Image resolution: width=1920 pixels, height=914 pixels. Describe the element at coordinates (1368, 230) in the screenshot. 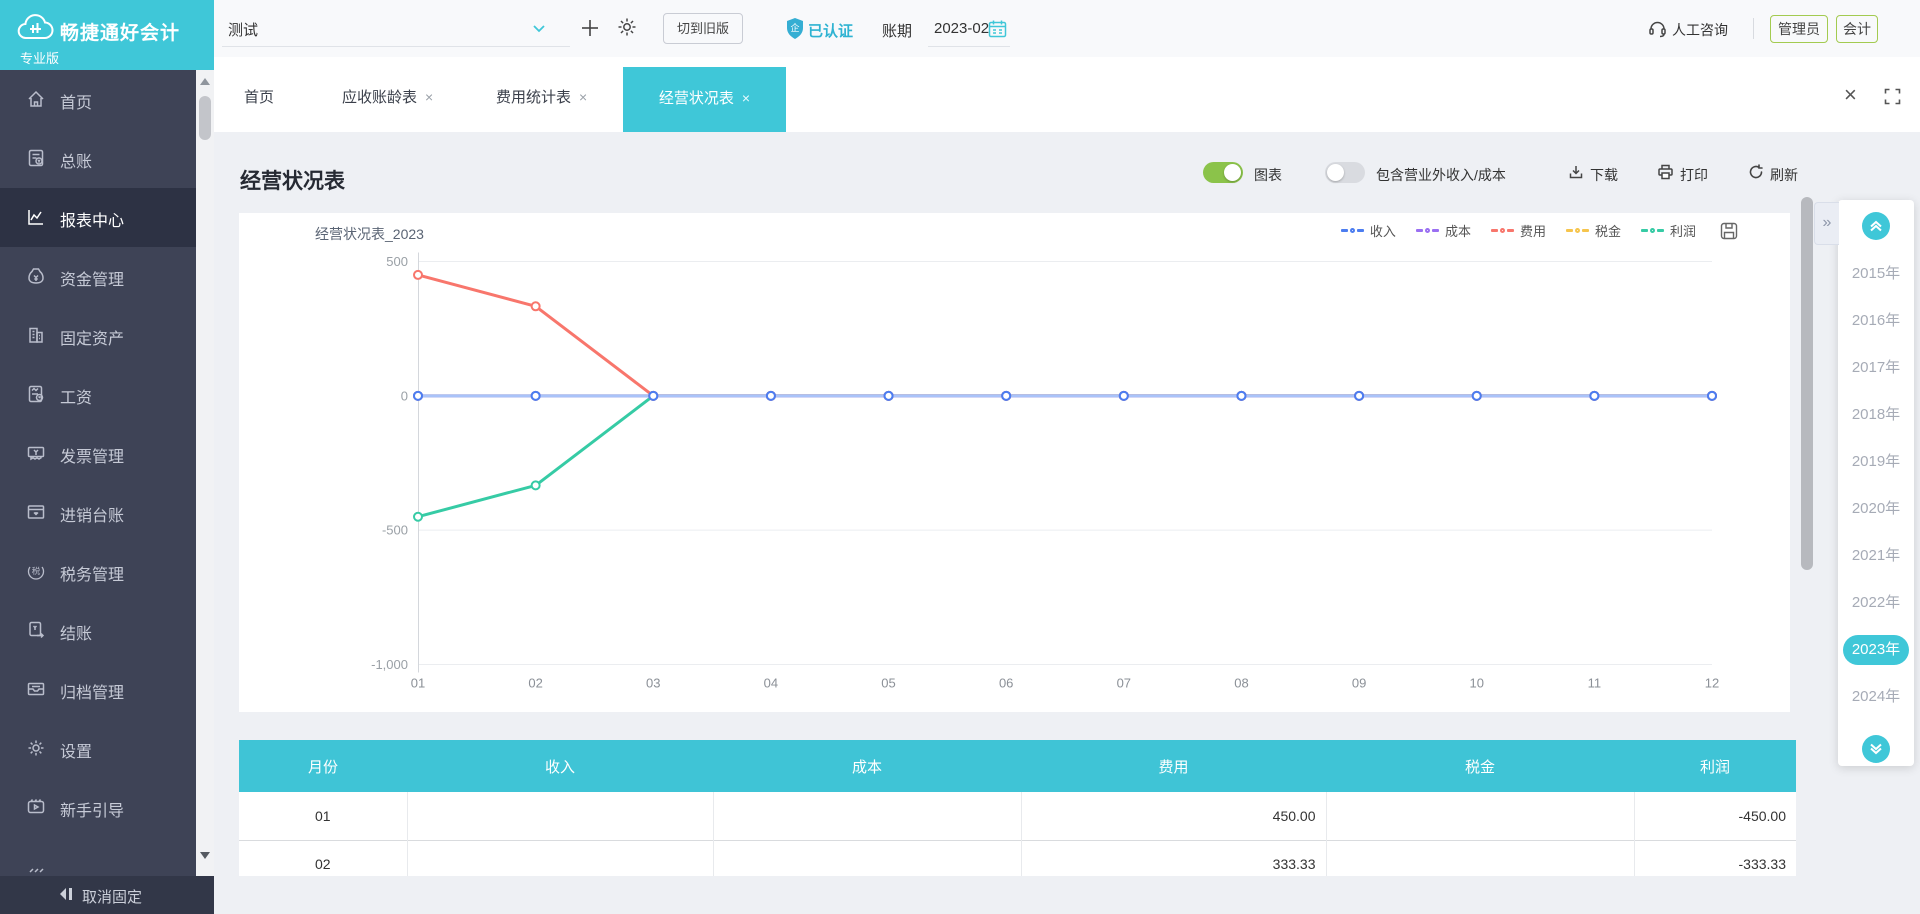

I see `legend-item-income: 收入` at that location.